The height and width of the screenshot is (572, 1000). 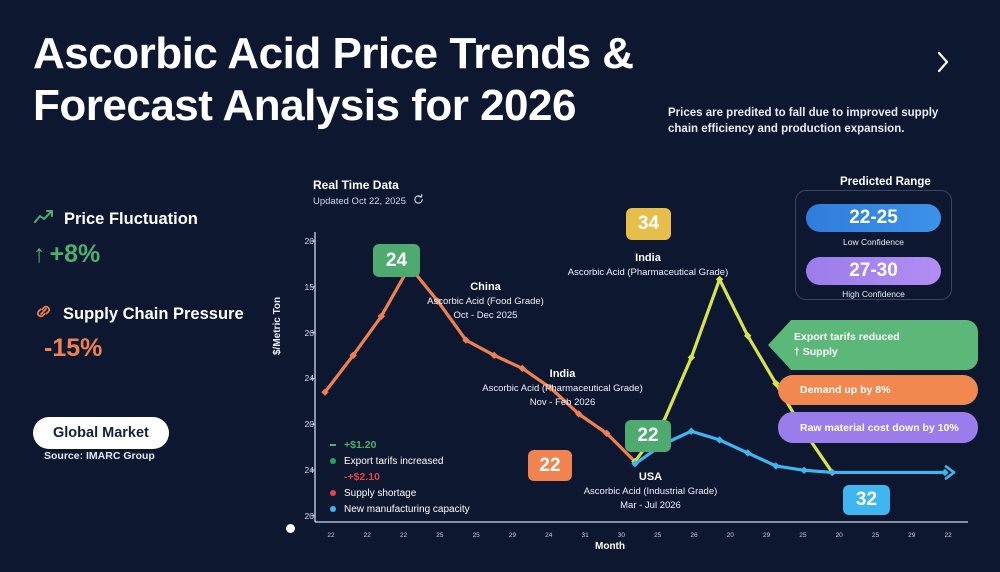 I want to click on up-arrow-icon: ↑, so click(x=39, y=254).